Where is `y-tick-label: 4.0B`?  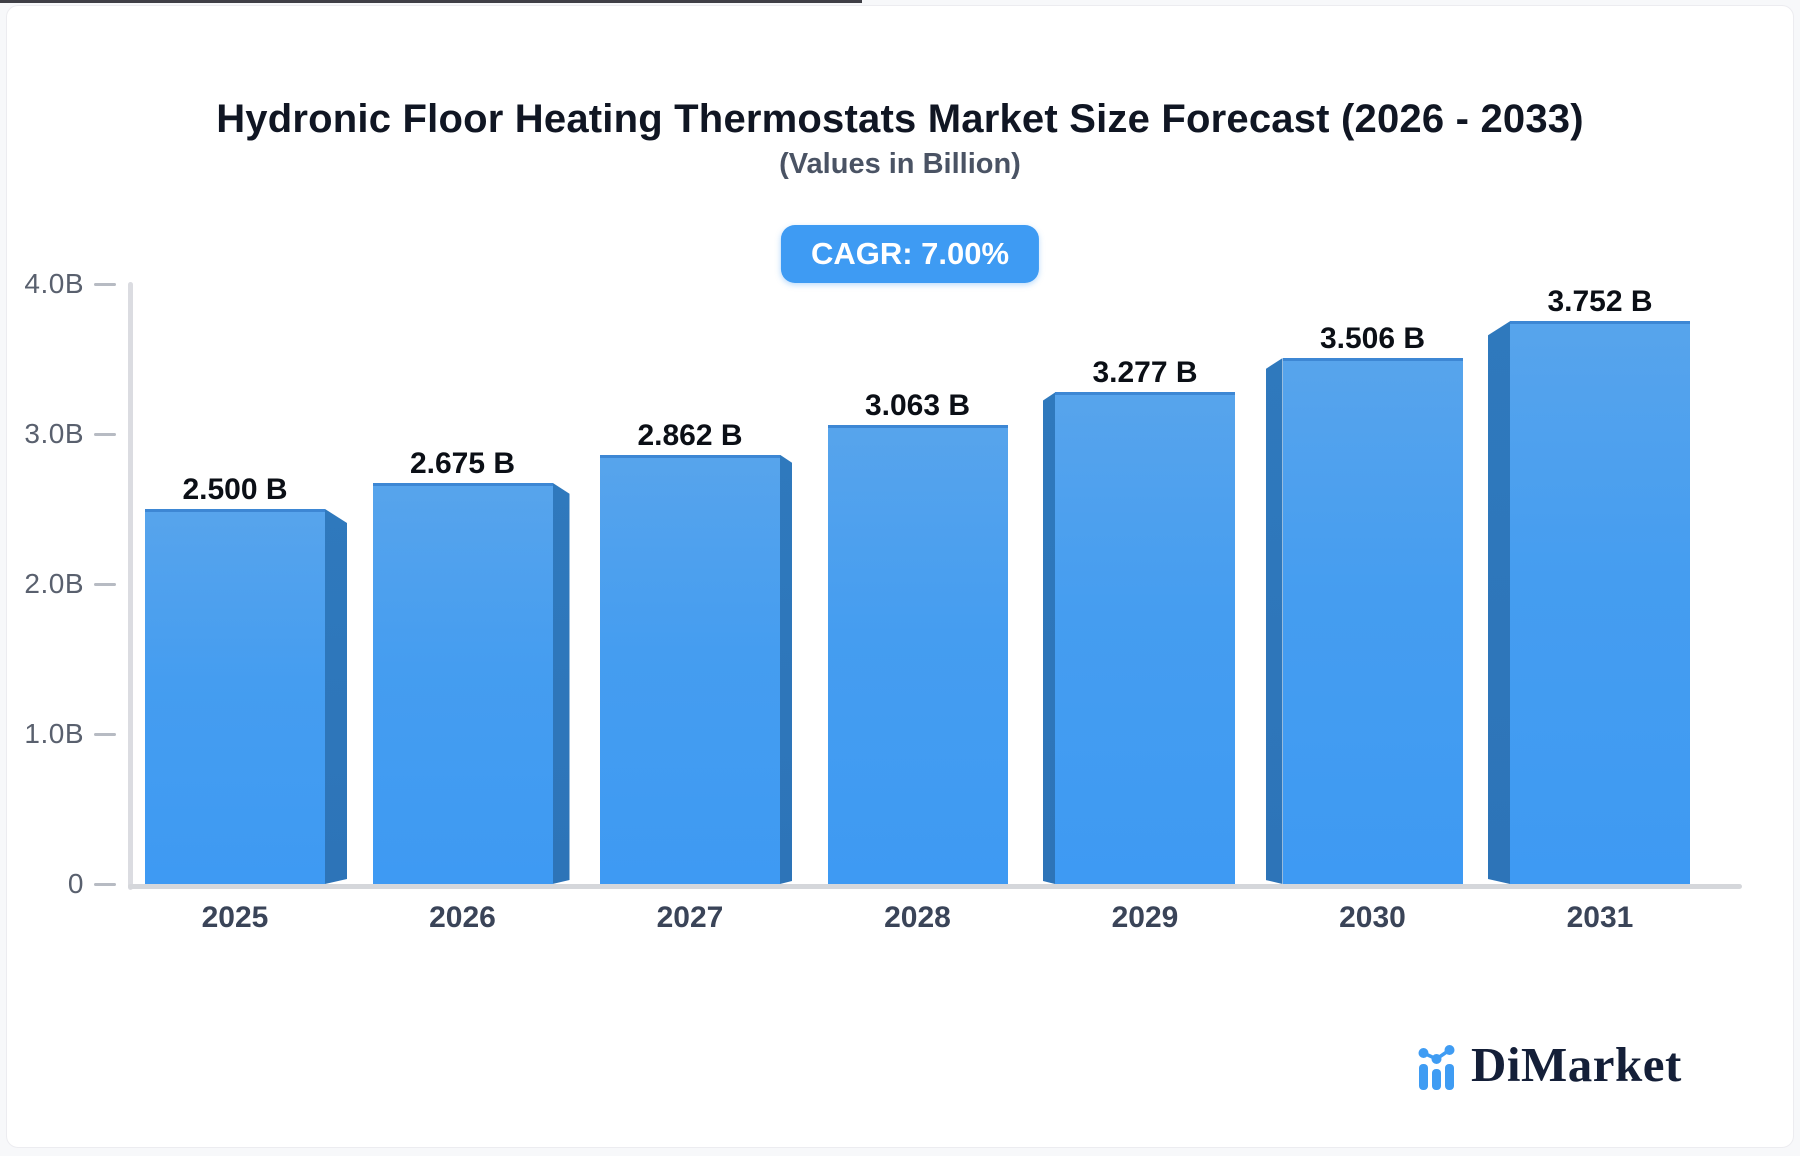 y-tick-label: 4.0B is located at coordinates (54, 283).